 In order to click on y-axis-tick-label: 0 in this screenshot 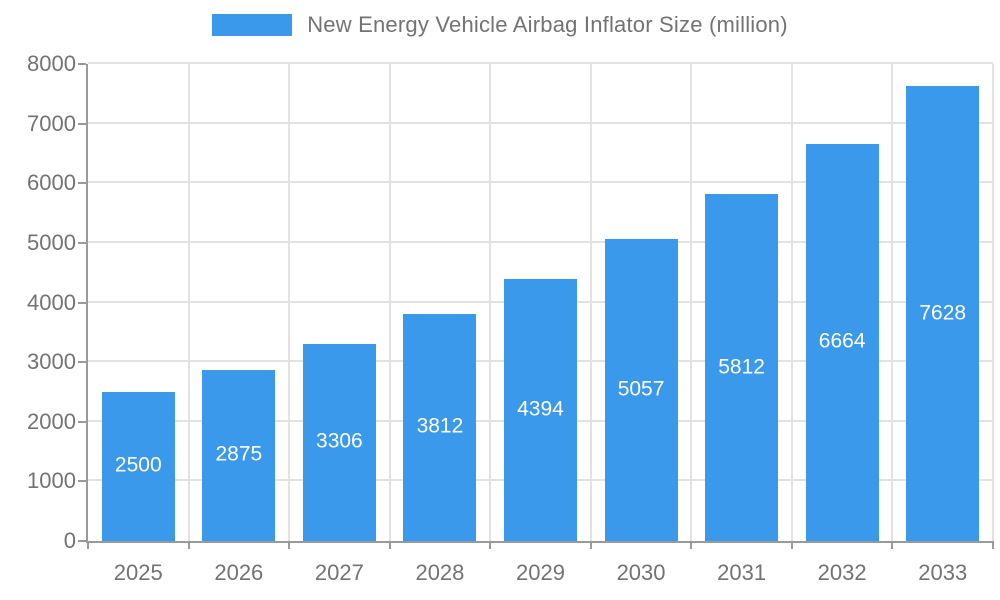, I will do `click(69, 540)`.